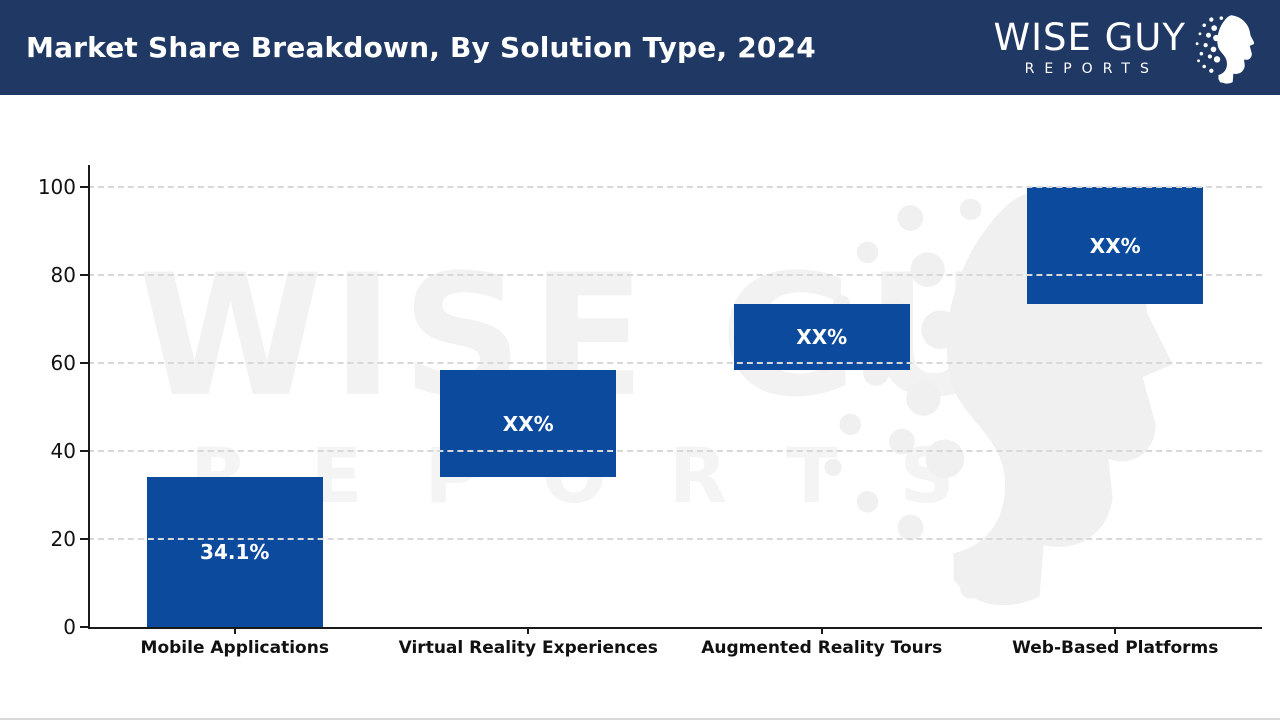 The image size is (1280, 720). I want to click on y-tick-label: 0, so click(69, 627).